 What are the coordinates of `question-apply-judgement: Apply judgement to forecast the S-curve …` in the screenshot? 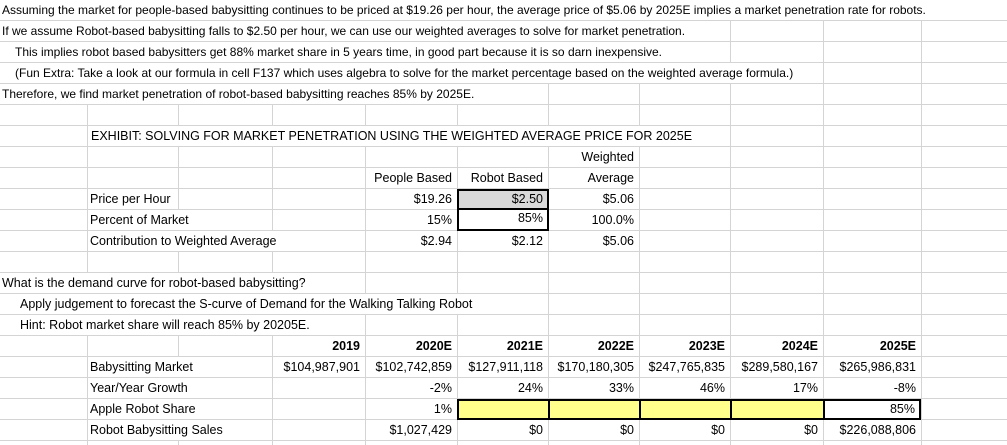 It's located at (247, 304).